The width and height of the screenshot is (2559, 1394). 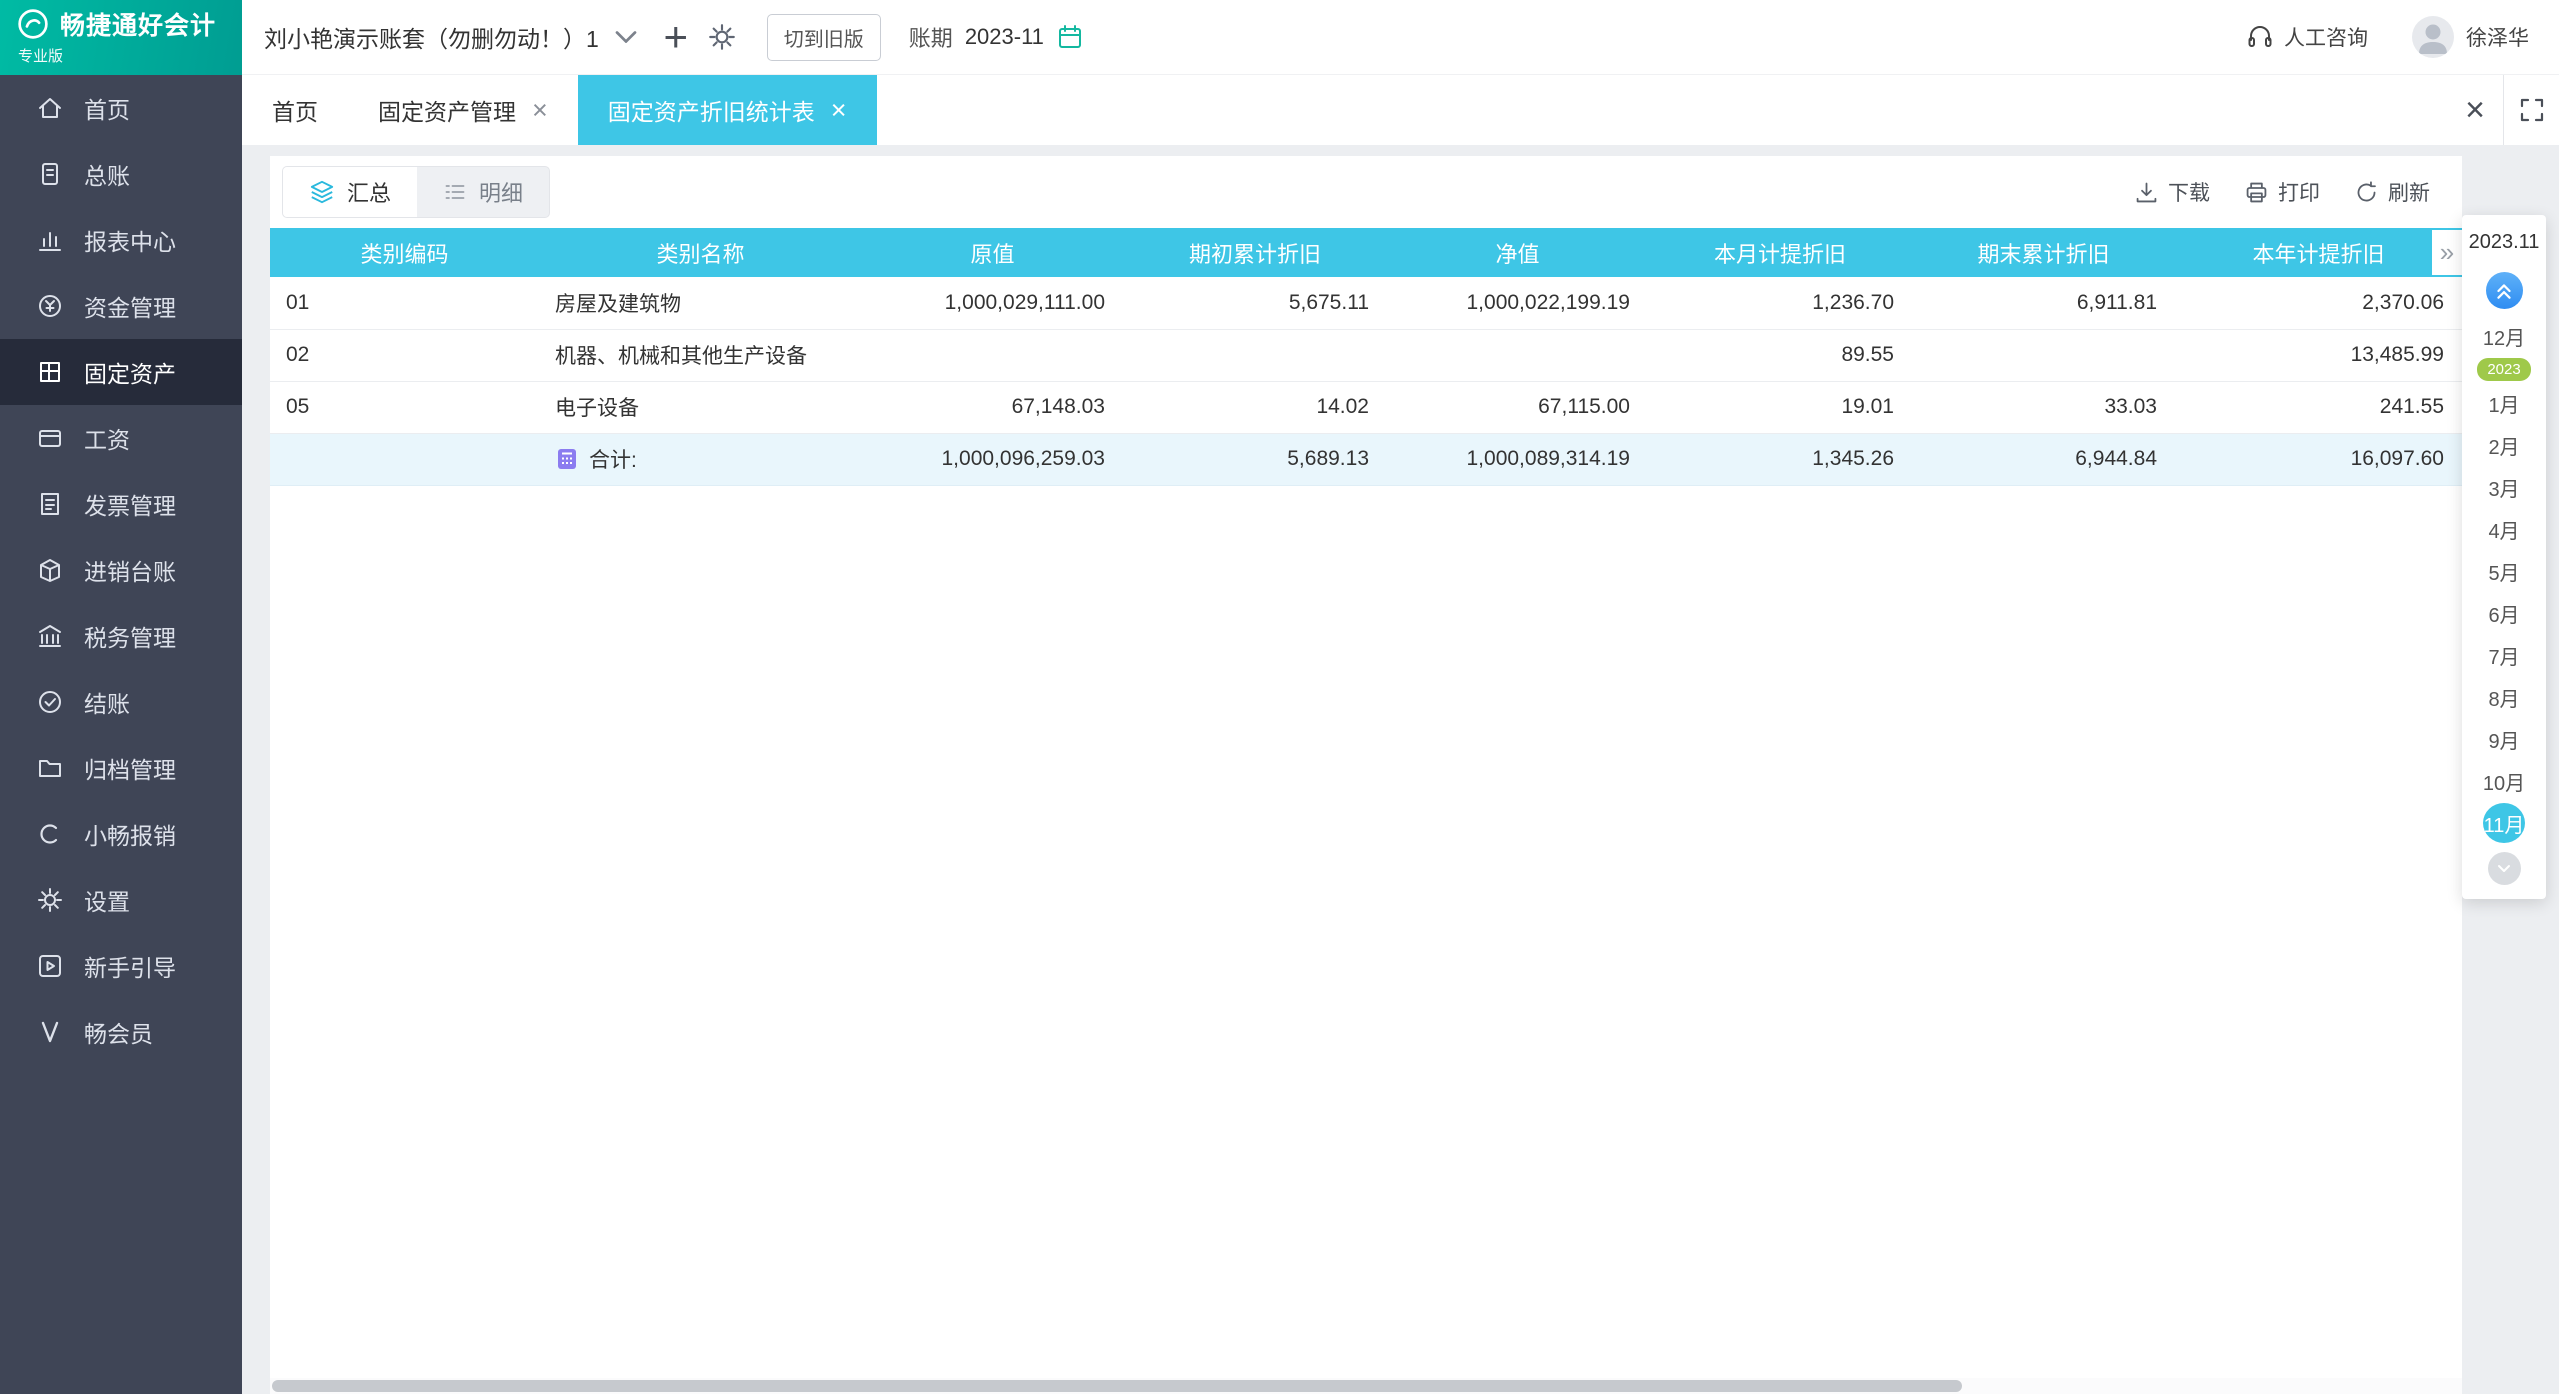 I want to click on switch-to-old-version-button: 切到旧版, so click(x=823, y=37).